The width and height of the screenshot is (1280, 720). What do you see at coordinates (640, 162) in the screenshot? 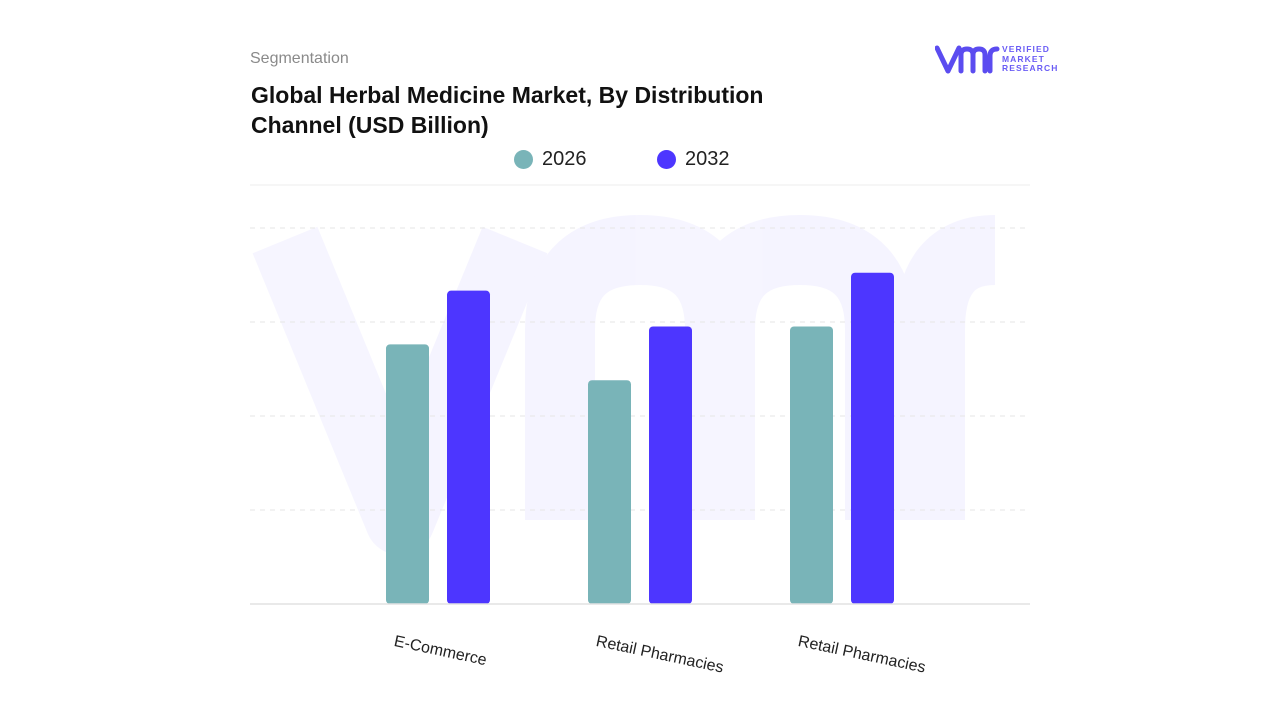
I see `chart-legend: 2026 2032` at bounding box center [640, 162].